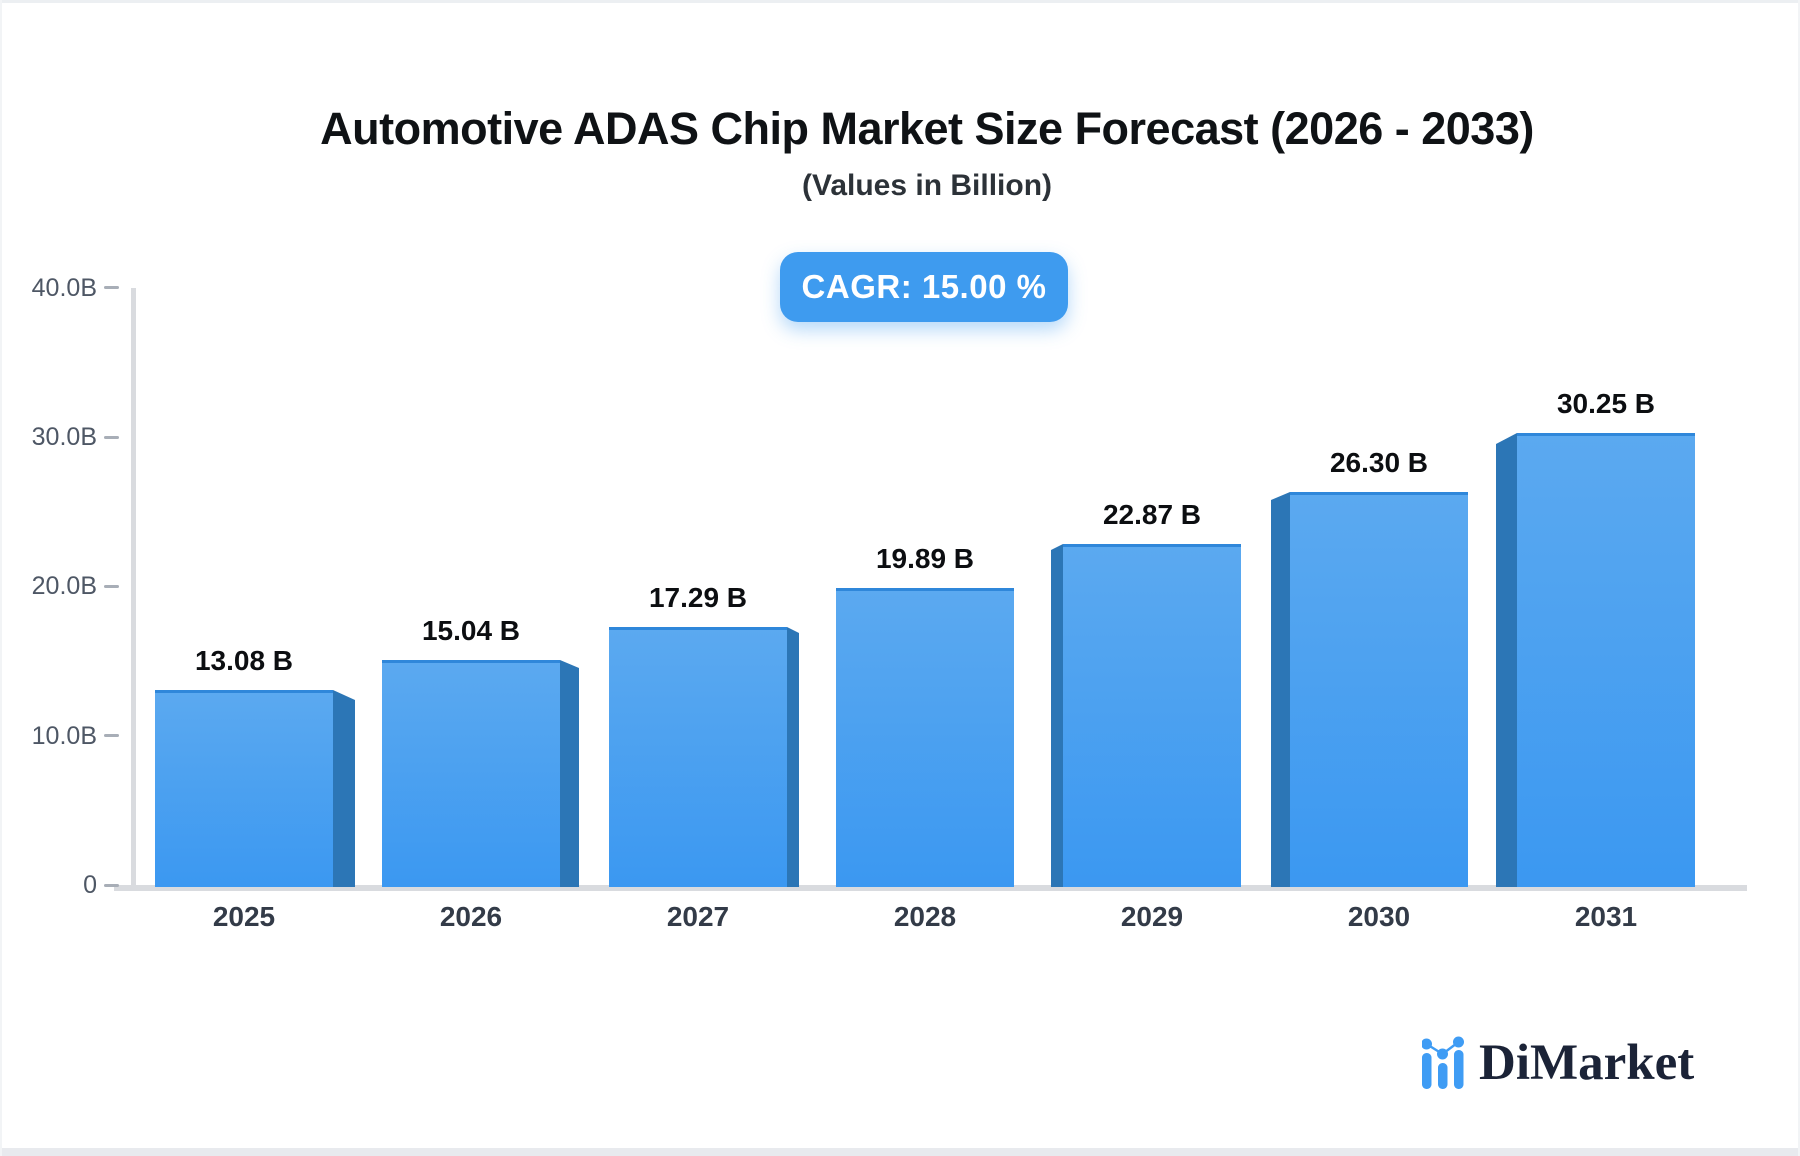 The height and width of the screenshot is (1156, 1800). Describe the element at coordinates (1152, 715) in the screenshot. I see `bar-2029` at that location.